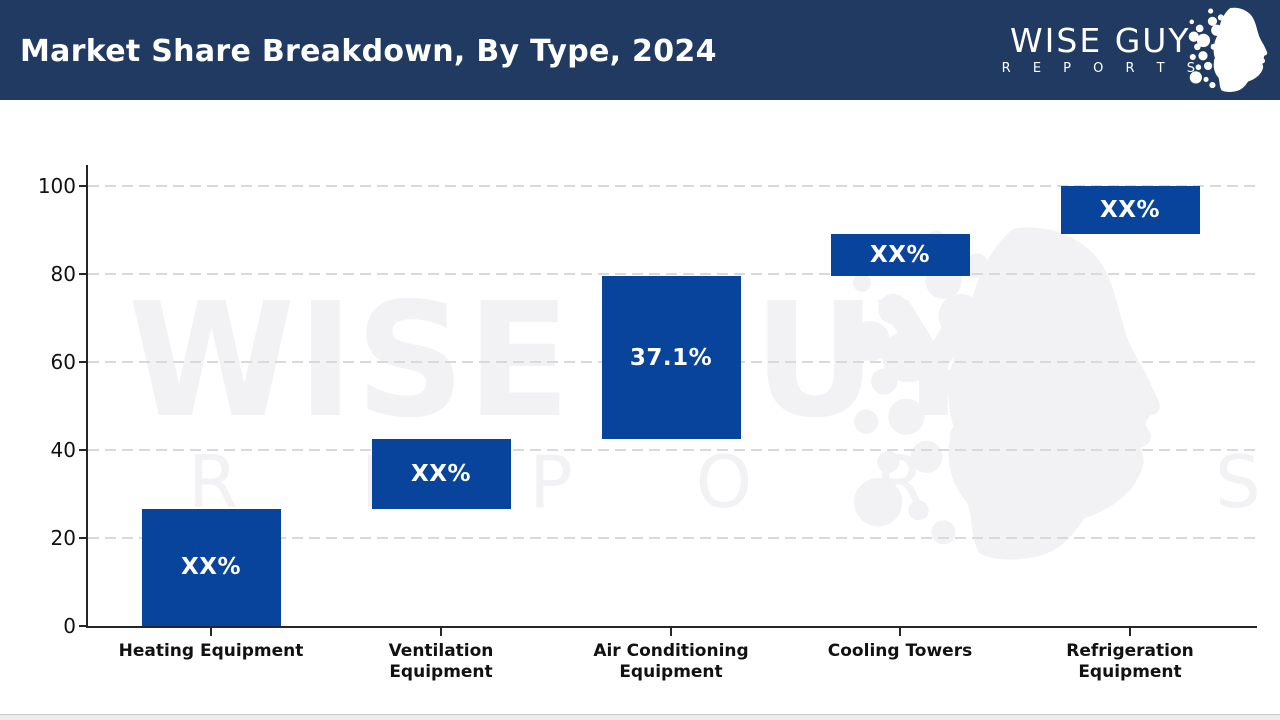  I want to click on wise-guy-logo: WISE GUY R E P O R T S, so click(1133, 50).